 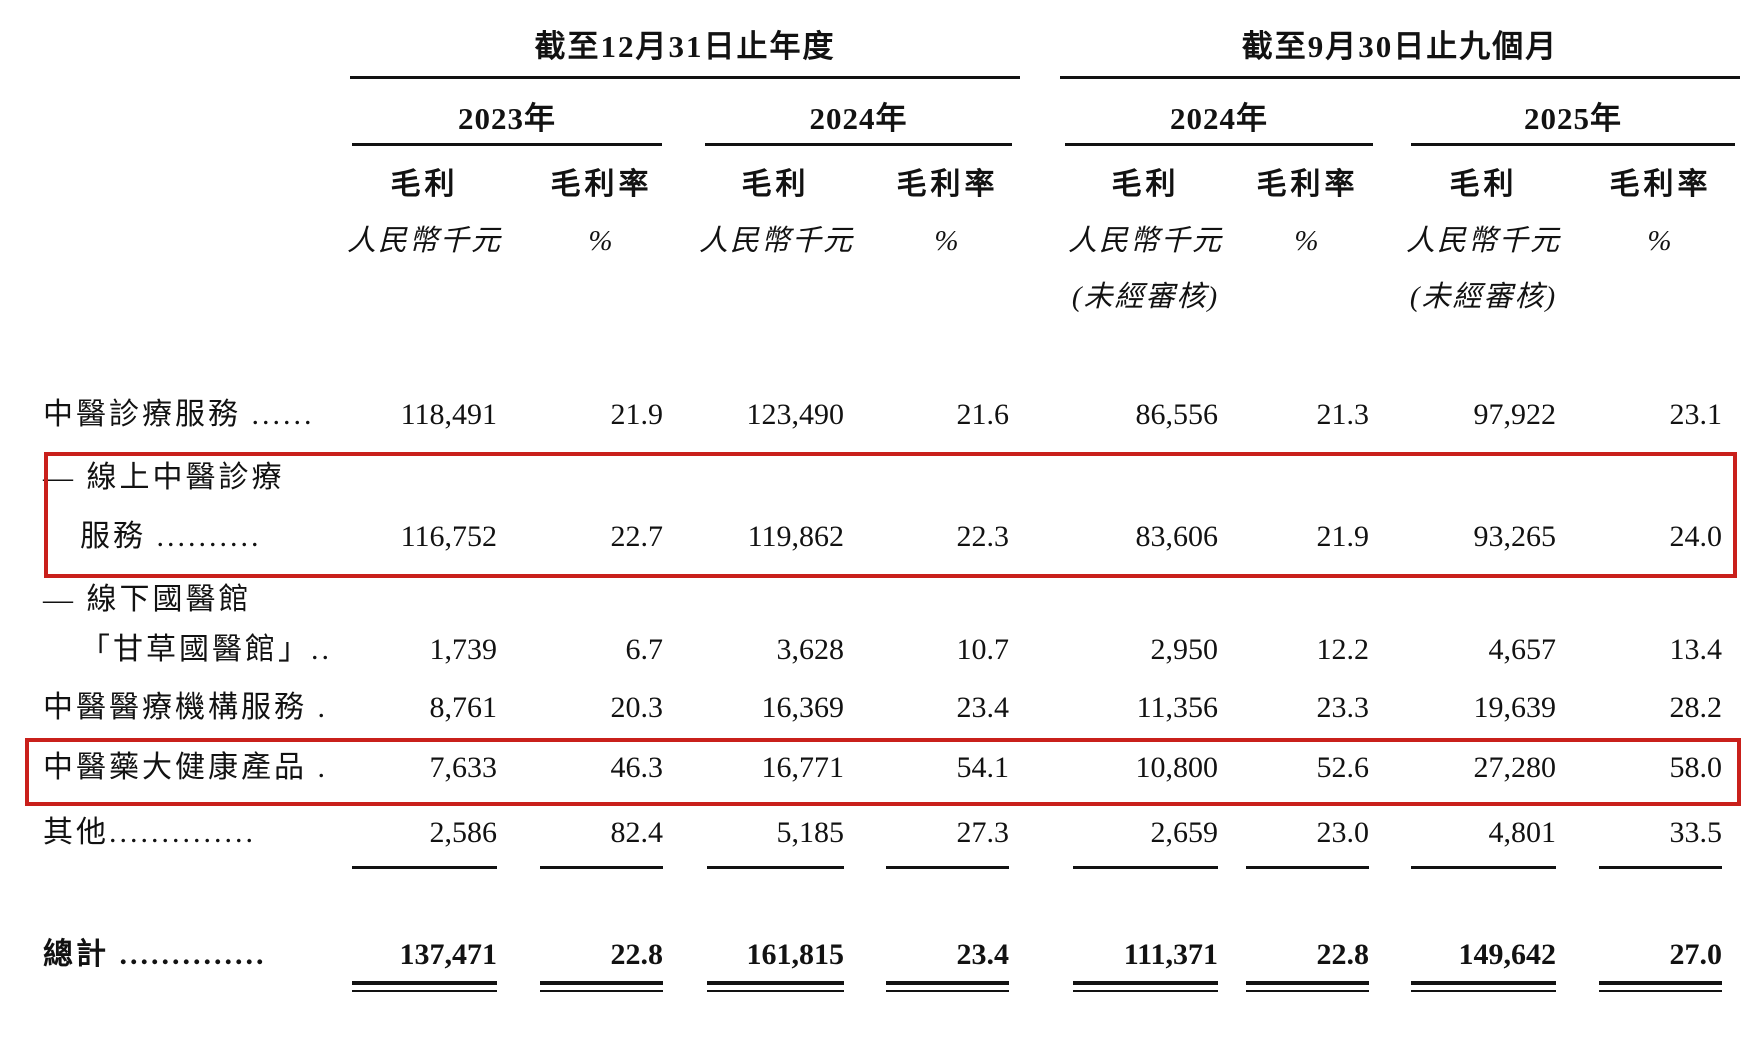 I want to click on cell-value: 19,639, so click(x=1515, y=707).